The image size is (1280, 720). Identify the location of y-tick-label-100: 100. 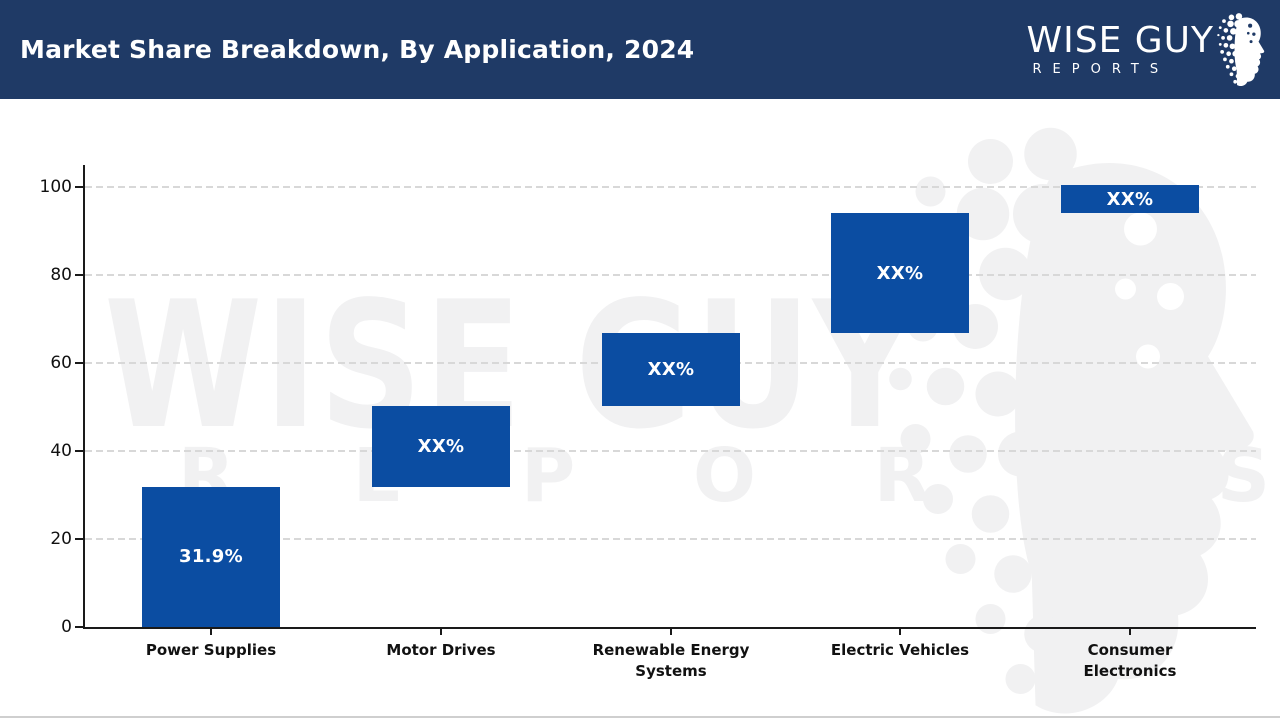
(55, 187).